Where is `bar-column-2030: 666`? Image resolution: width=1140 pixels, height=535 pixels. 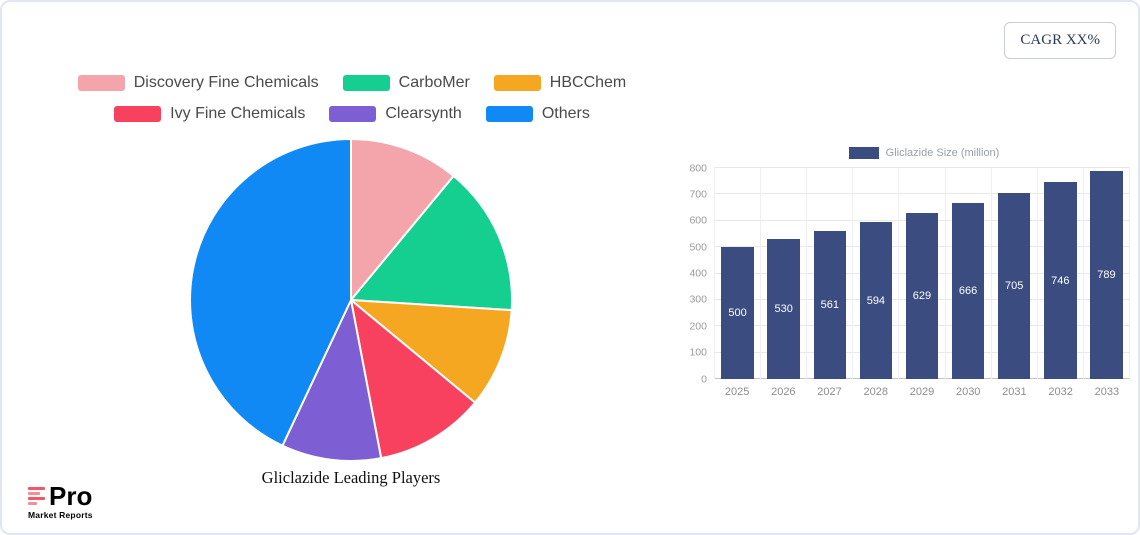 bar-column-2030: 666 is located at coordinates (967, 273).